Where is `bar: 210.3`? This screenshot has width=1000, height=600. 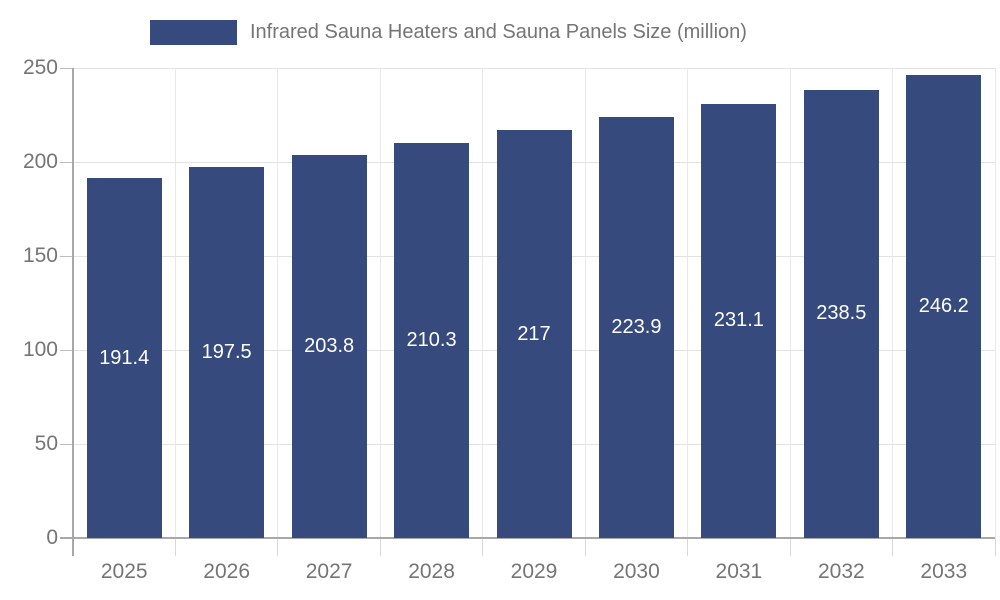 bar: 210.3 is located at coordinates (432, 340).